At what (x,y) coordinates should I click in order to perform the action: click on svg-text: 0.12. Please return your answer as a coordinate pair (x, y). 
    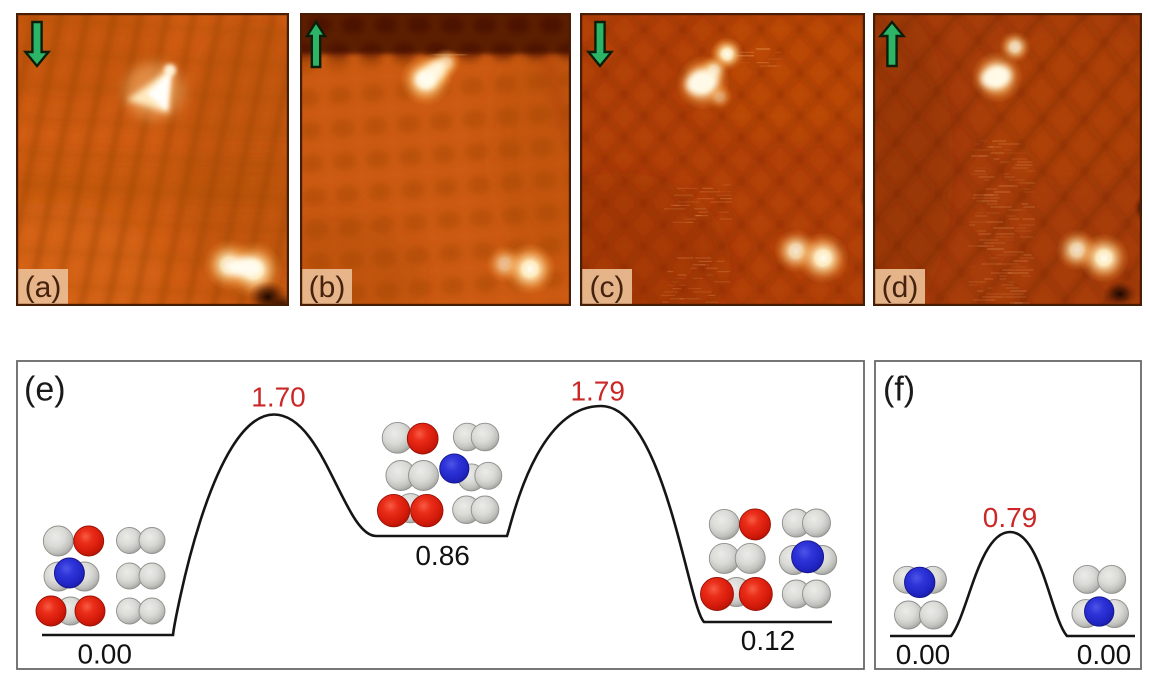
    Looking at the image, I should click on (768, 640).